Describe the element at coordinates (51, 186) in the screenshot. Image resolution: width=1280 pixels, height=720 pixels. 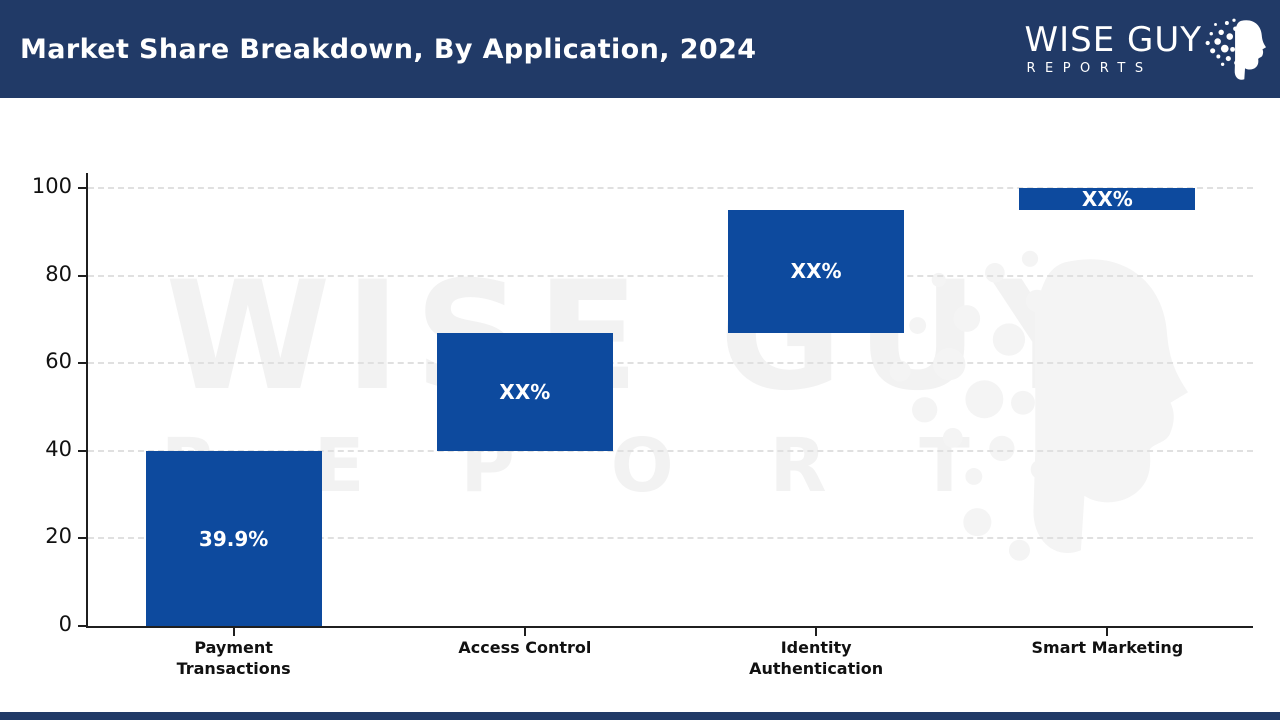
I see `y-tick-label-100: 100` at that location.